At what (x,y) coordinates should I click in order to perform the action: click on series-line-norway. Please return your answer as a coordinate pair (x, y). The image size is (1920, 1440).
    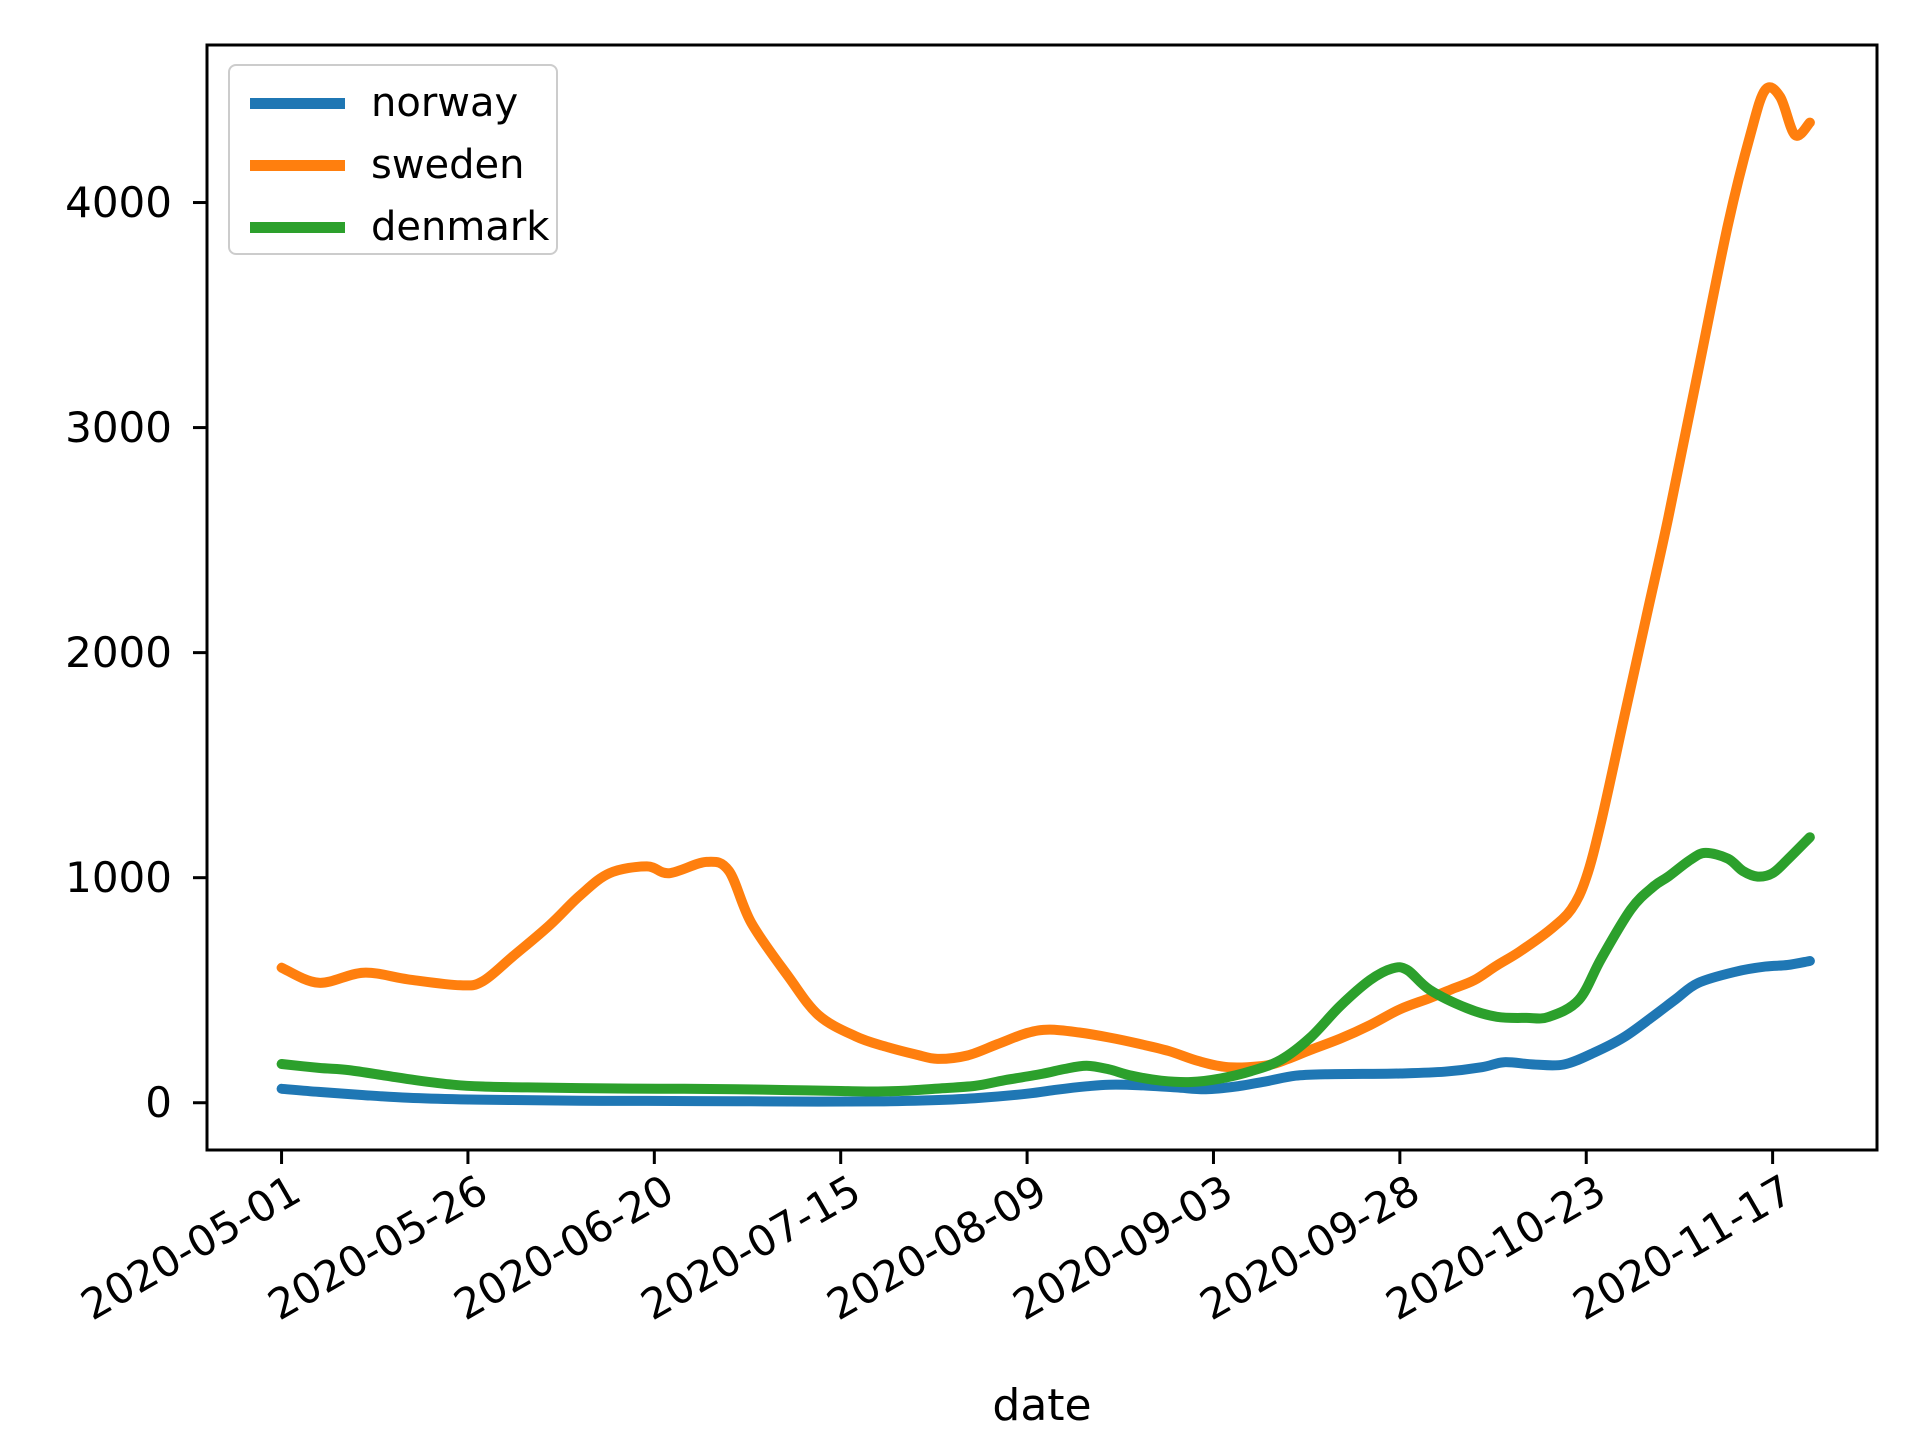
    Looking at the image, I should click on (1045, 1031).